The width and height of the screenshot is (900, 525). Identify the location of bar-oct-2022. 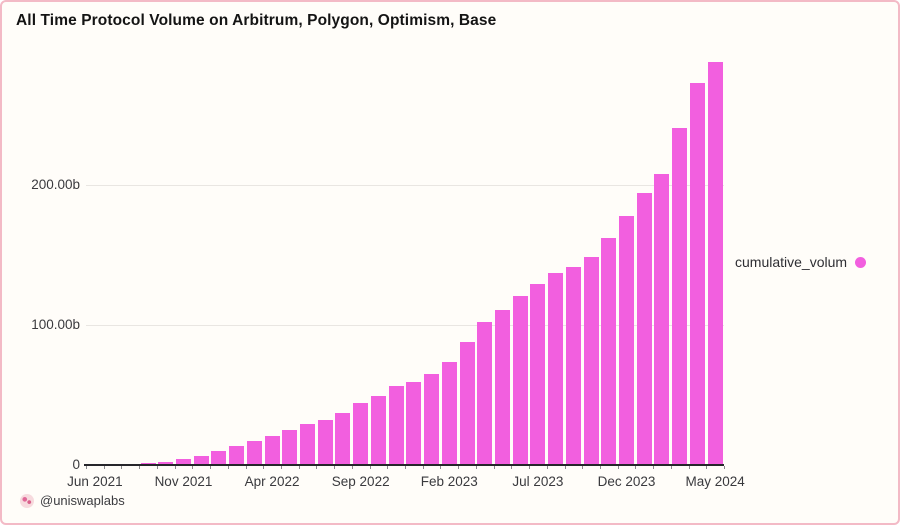
(378, 430).